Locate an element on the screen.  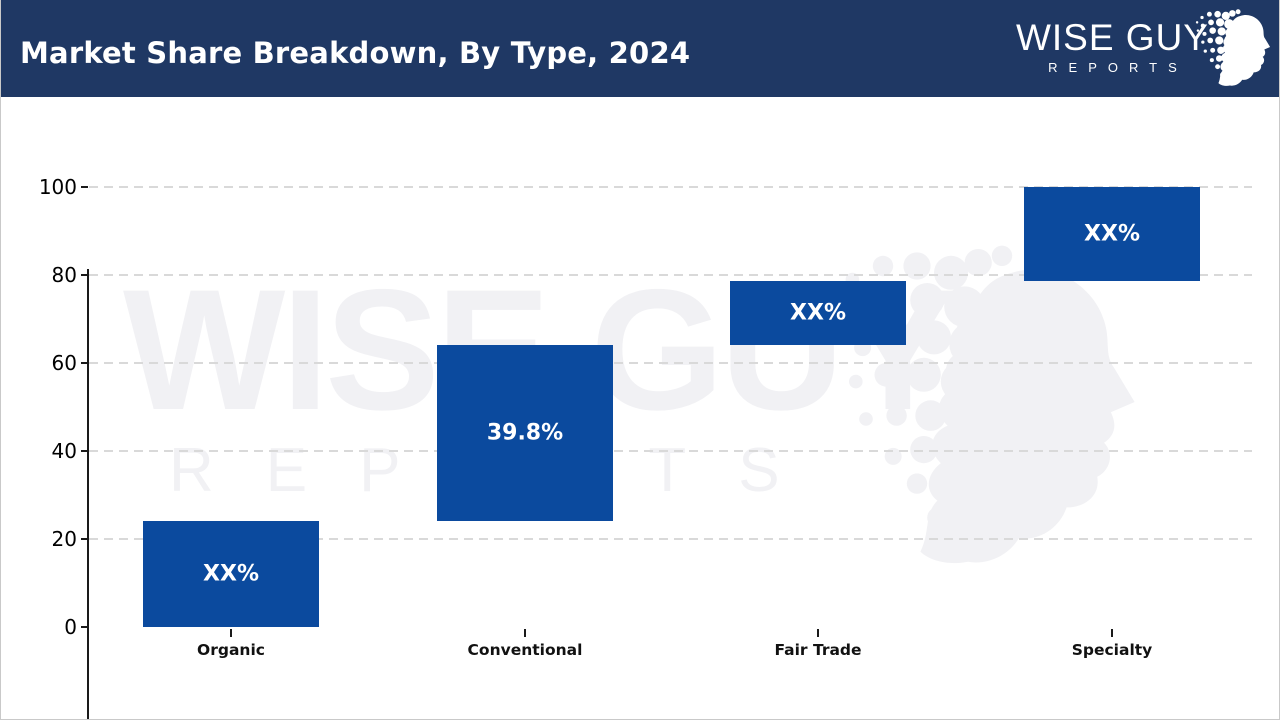
y-axis-line is located at coordinates (88, 494).